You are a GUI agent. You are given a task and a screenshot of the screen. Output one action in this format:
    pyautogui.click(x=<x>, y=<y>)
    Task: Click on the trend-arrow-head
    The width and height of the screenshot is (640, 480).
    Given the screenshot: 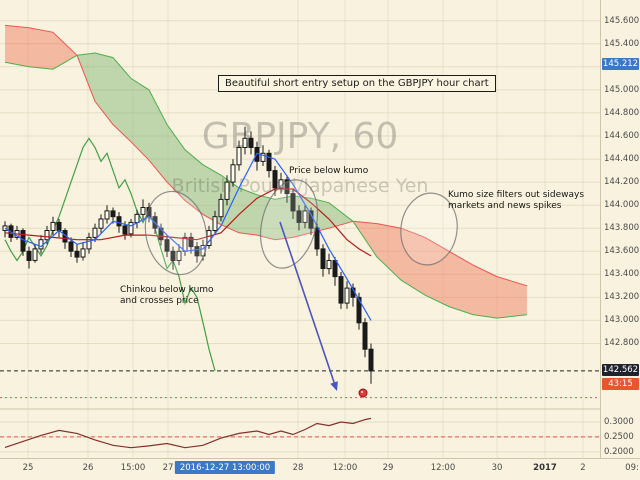 What is the action you would take?
    pyautogui.click(x=334, y=386)
    